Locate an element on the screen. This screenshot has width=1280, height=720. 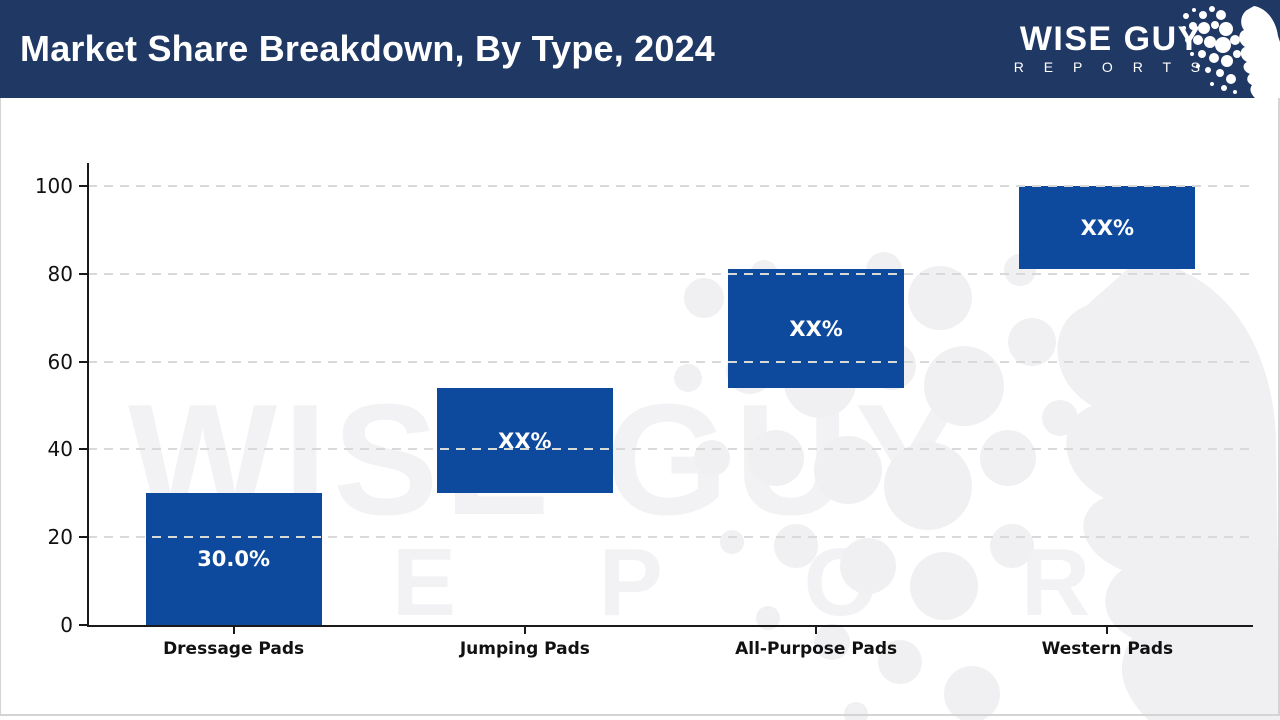
x-category-label: Jumping Pads is located at coordinates (524, 649).